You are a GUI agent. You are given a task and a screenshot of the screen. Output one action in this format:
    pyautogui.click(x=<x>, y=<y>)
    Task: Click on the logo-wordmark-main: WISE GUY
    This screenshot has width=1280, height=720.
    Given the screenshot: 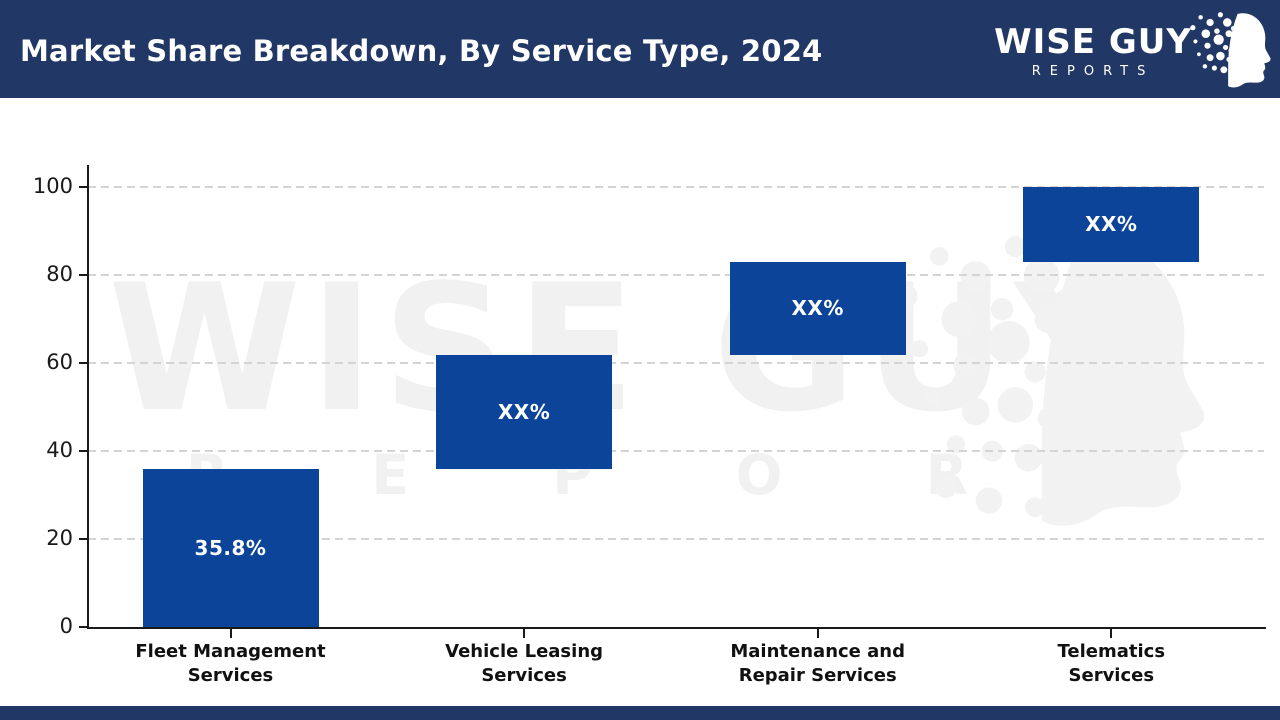 What is the action you would take?
    pyautogui.click(x=1093, y=42)
    